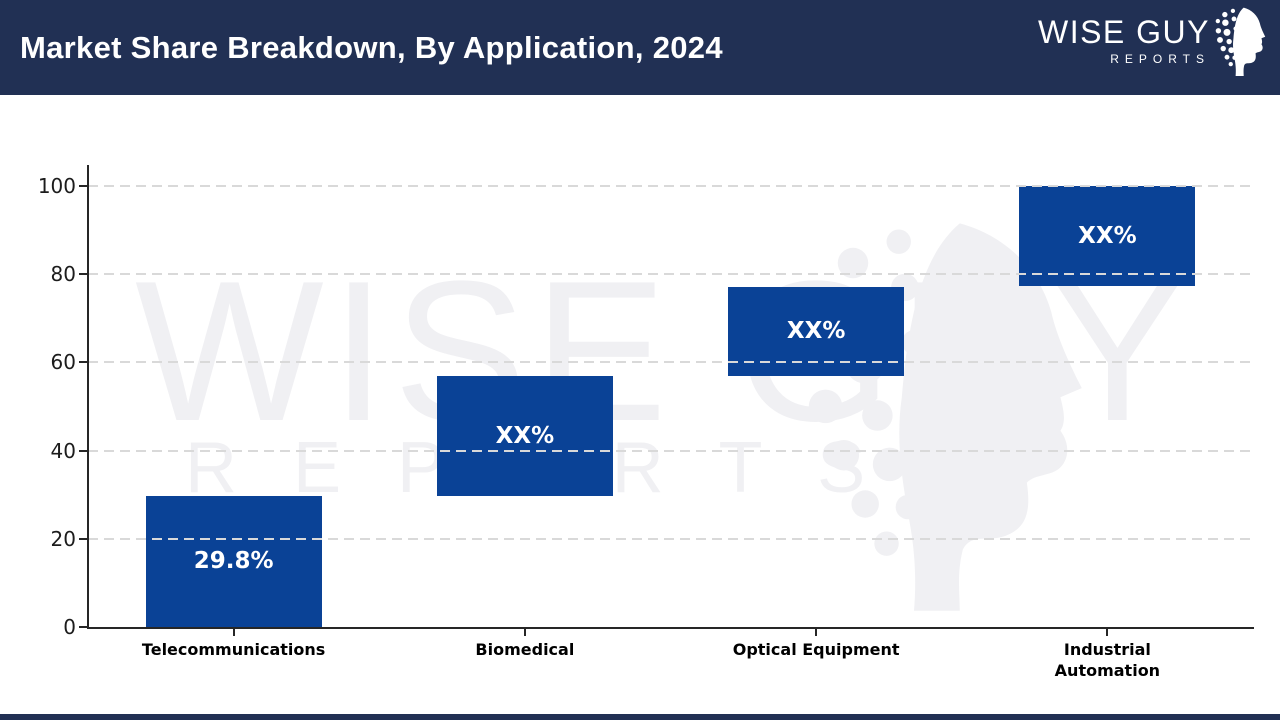 This screenshot has height=720, width=1280. What do you see at coordinates (88, 397) in the screenshot?
I see `y-axis-line` at bounding box center [88, 397].